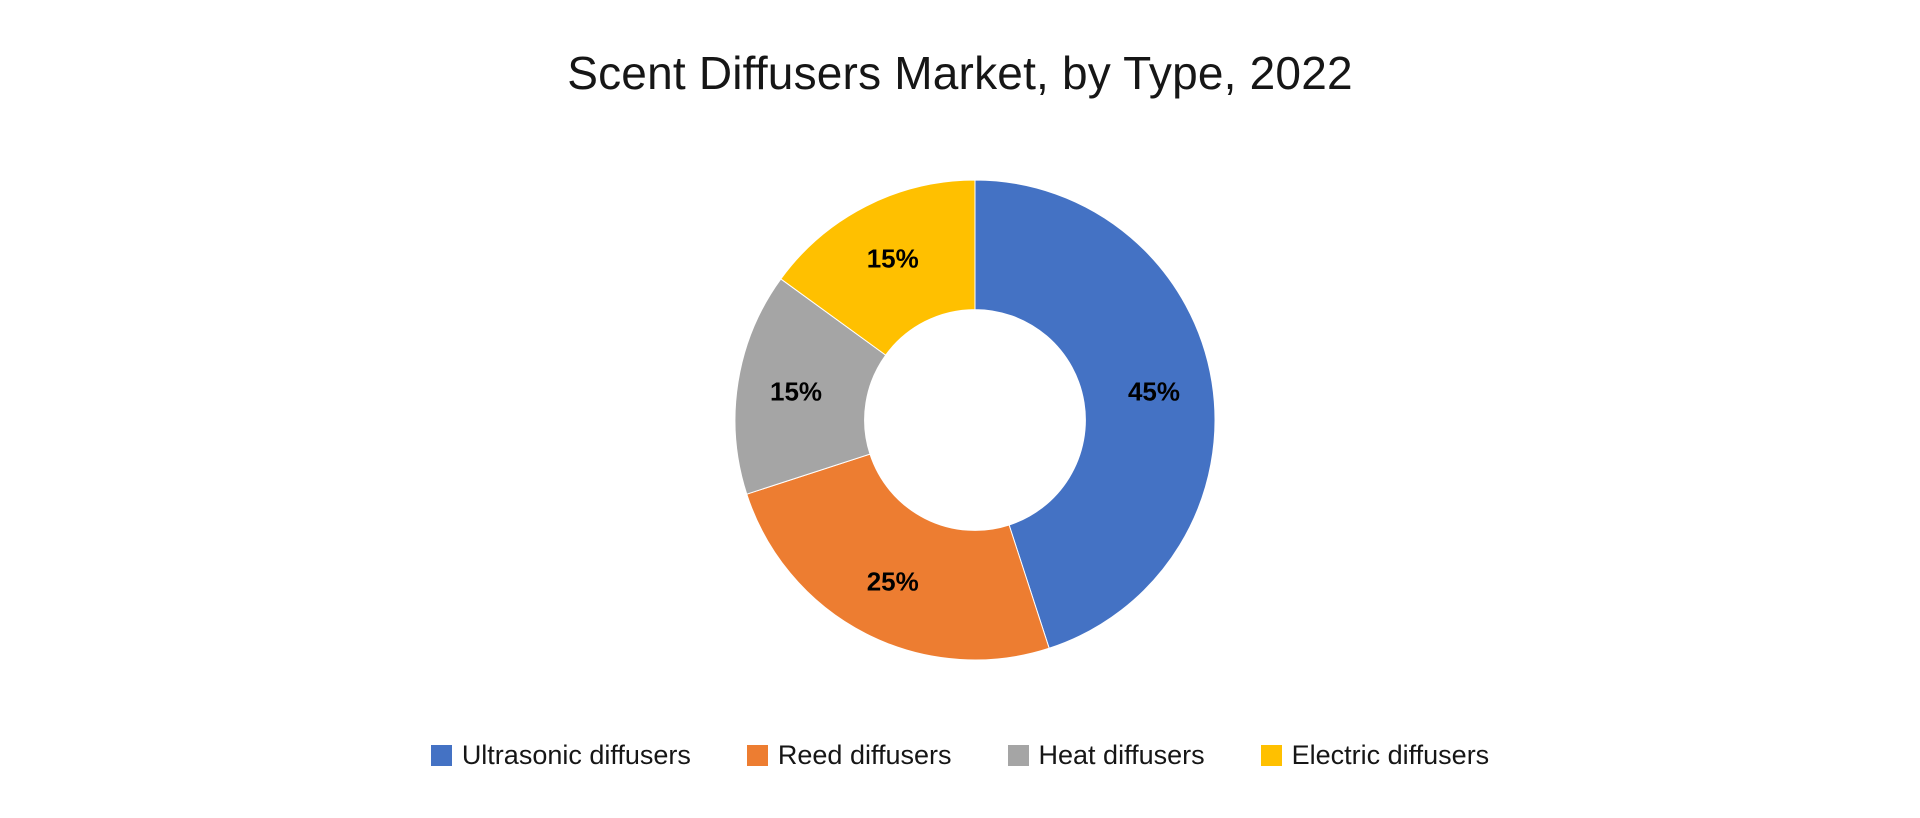 This screenshot has width=1920, height=818. I want to click on donut-data-labels: 45% 25% 15% 15%, so click(975, 420).